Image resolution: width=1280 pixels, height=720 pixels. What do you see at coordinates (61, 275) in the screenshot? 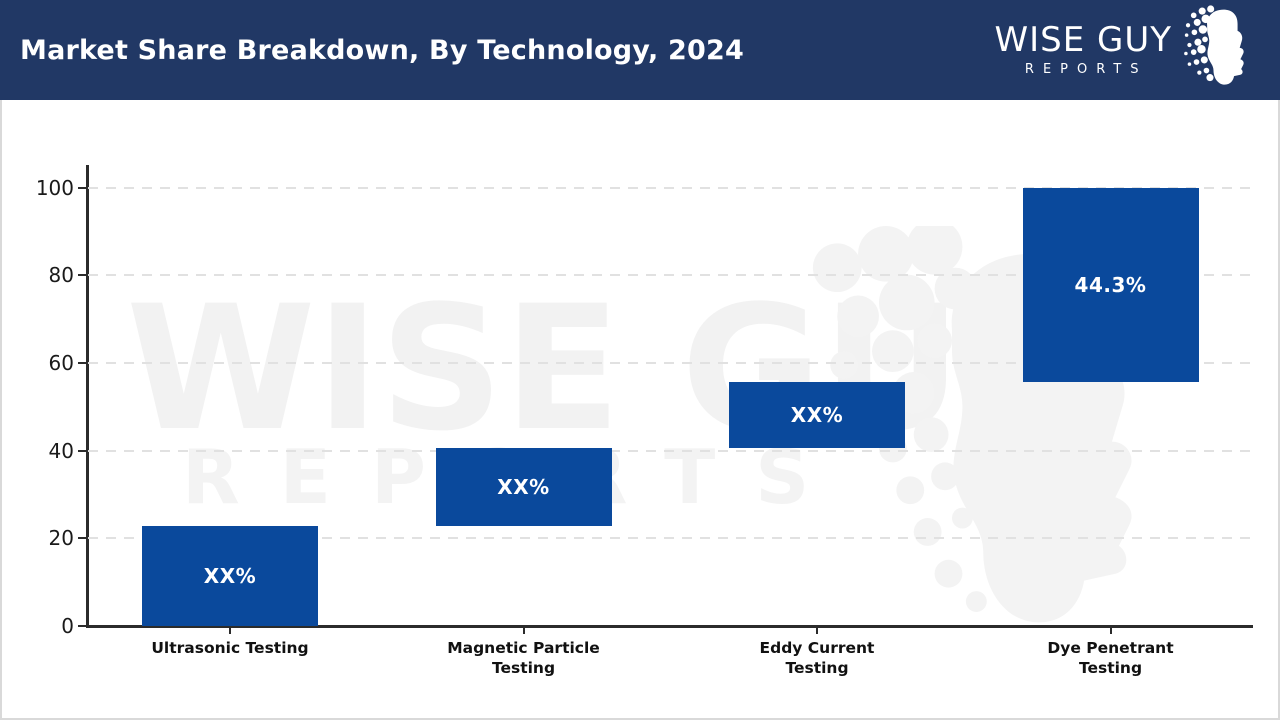
I see `y-tick-label: 80` at bounding box center [61, 275].